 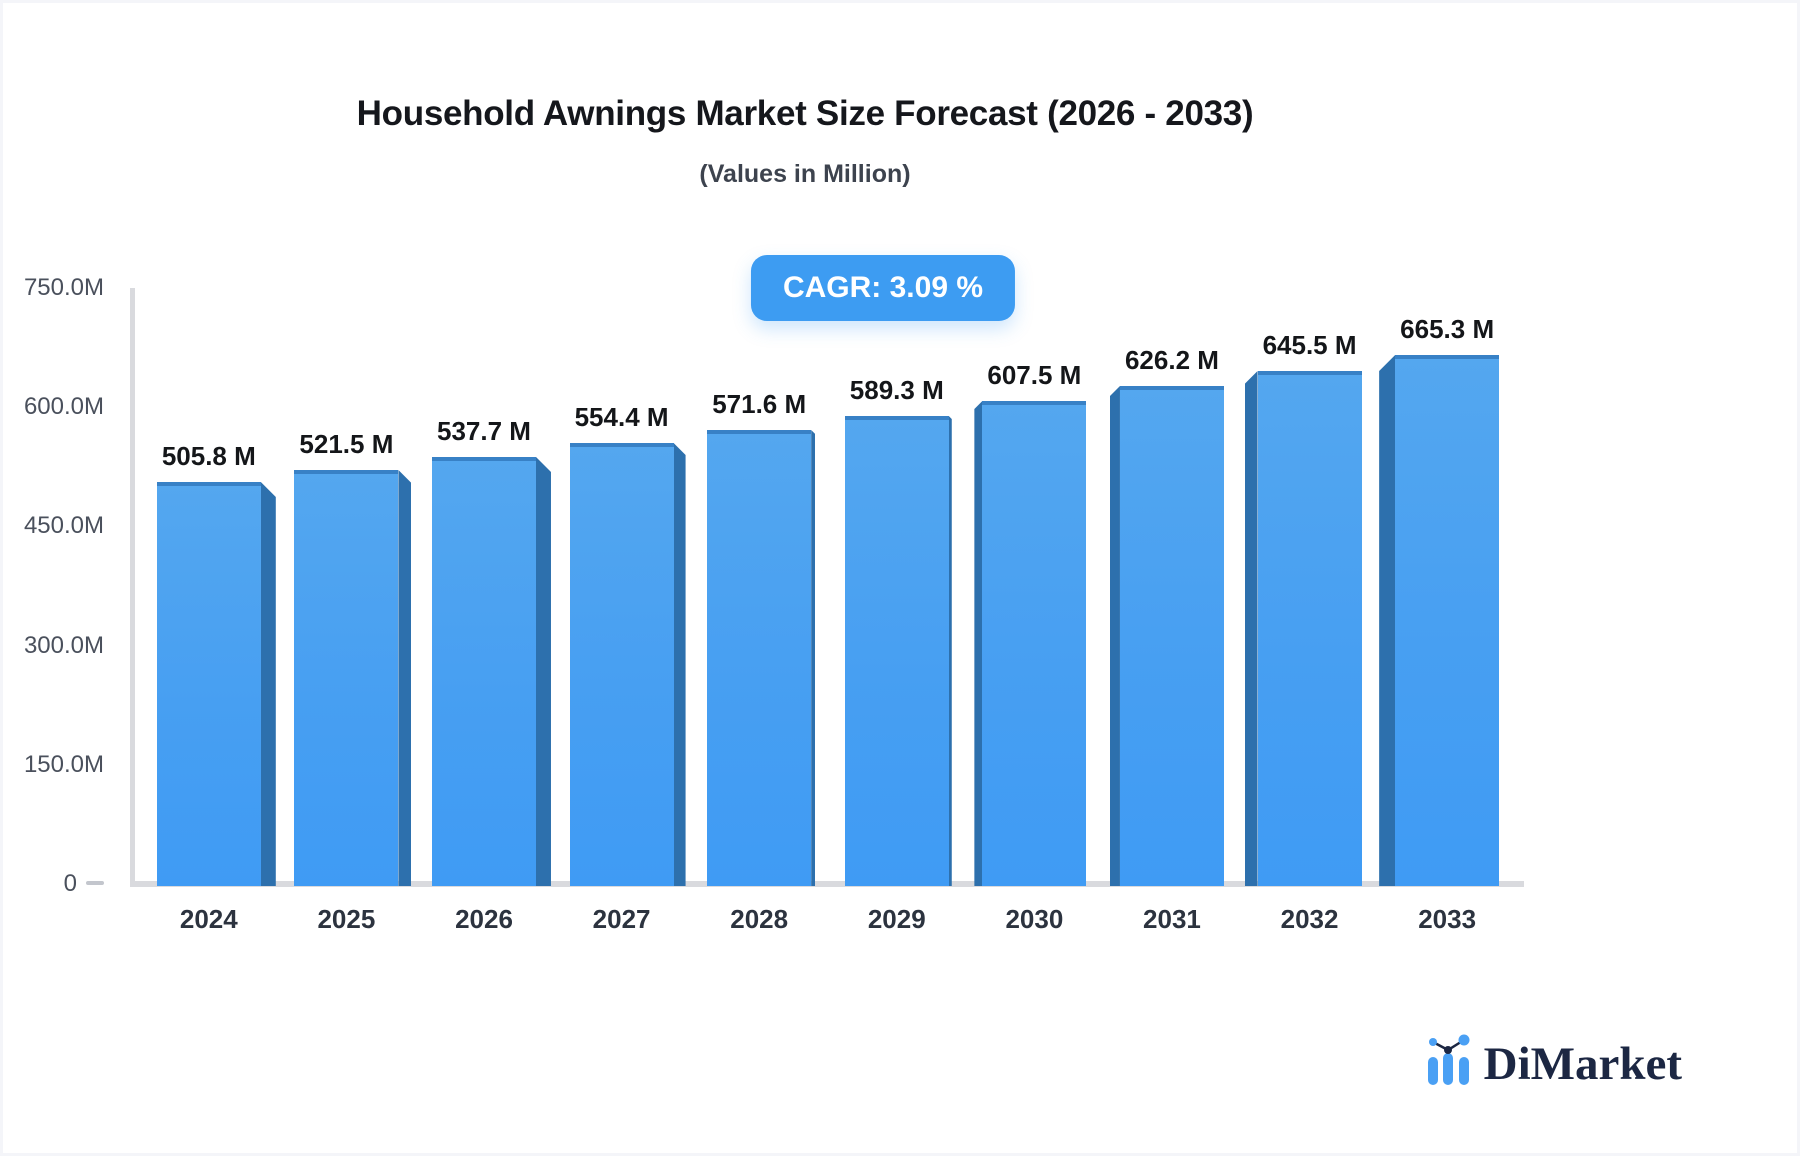 What do you see at coordinates (1030, 623) in the screenshot?
I see `bar-front-face: 607.5 M` at bounding box center [1030, 623].